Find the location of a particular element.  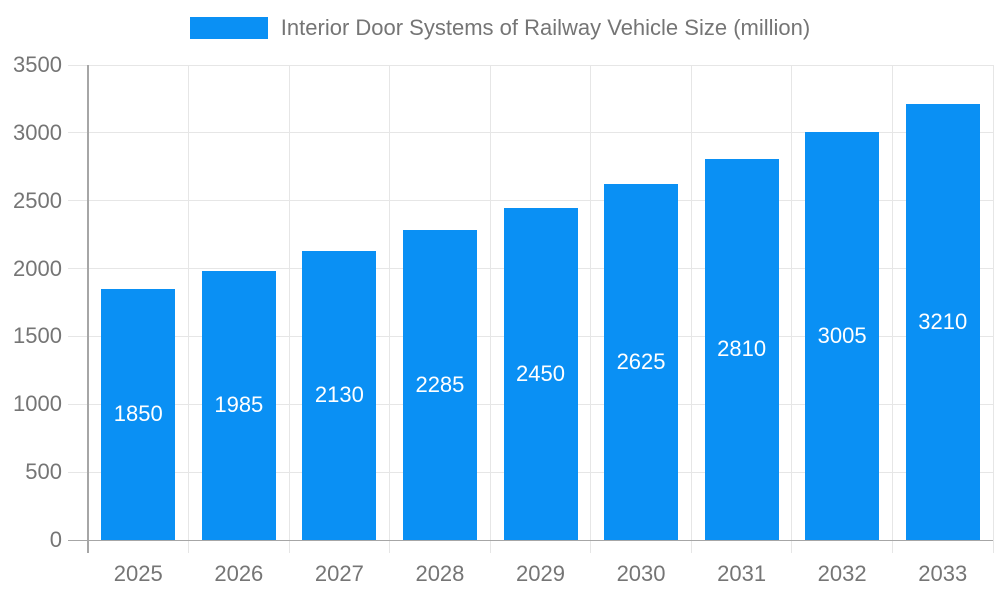

bar-value-label: 2810 is located at coordinates (742, 349).